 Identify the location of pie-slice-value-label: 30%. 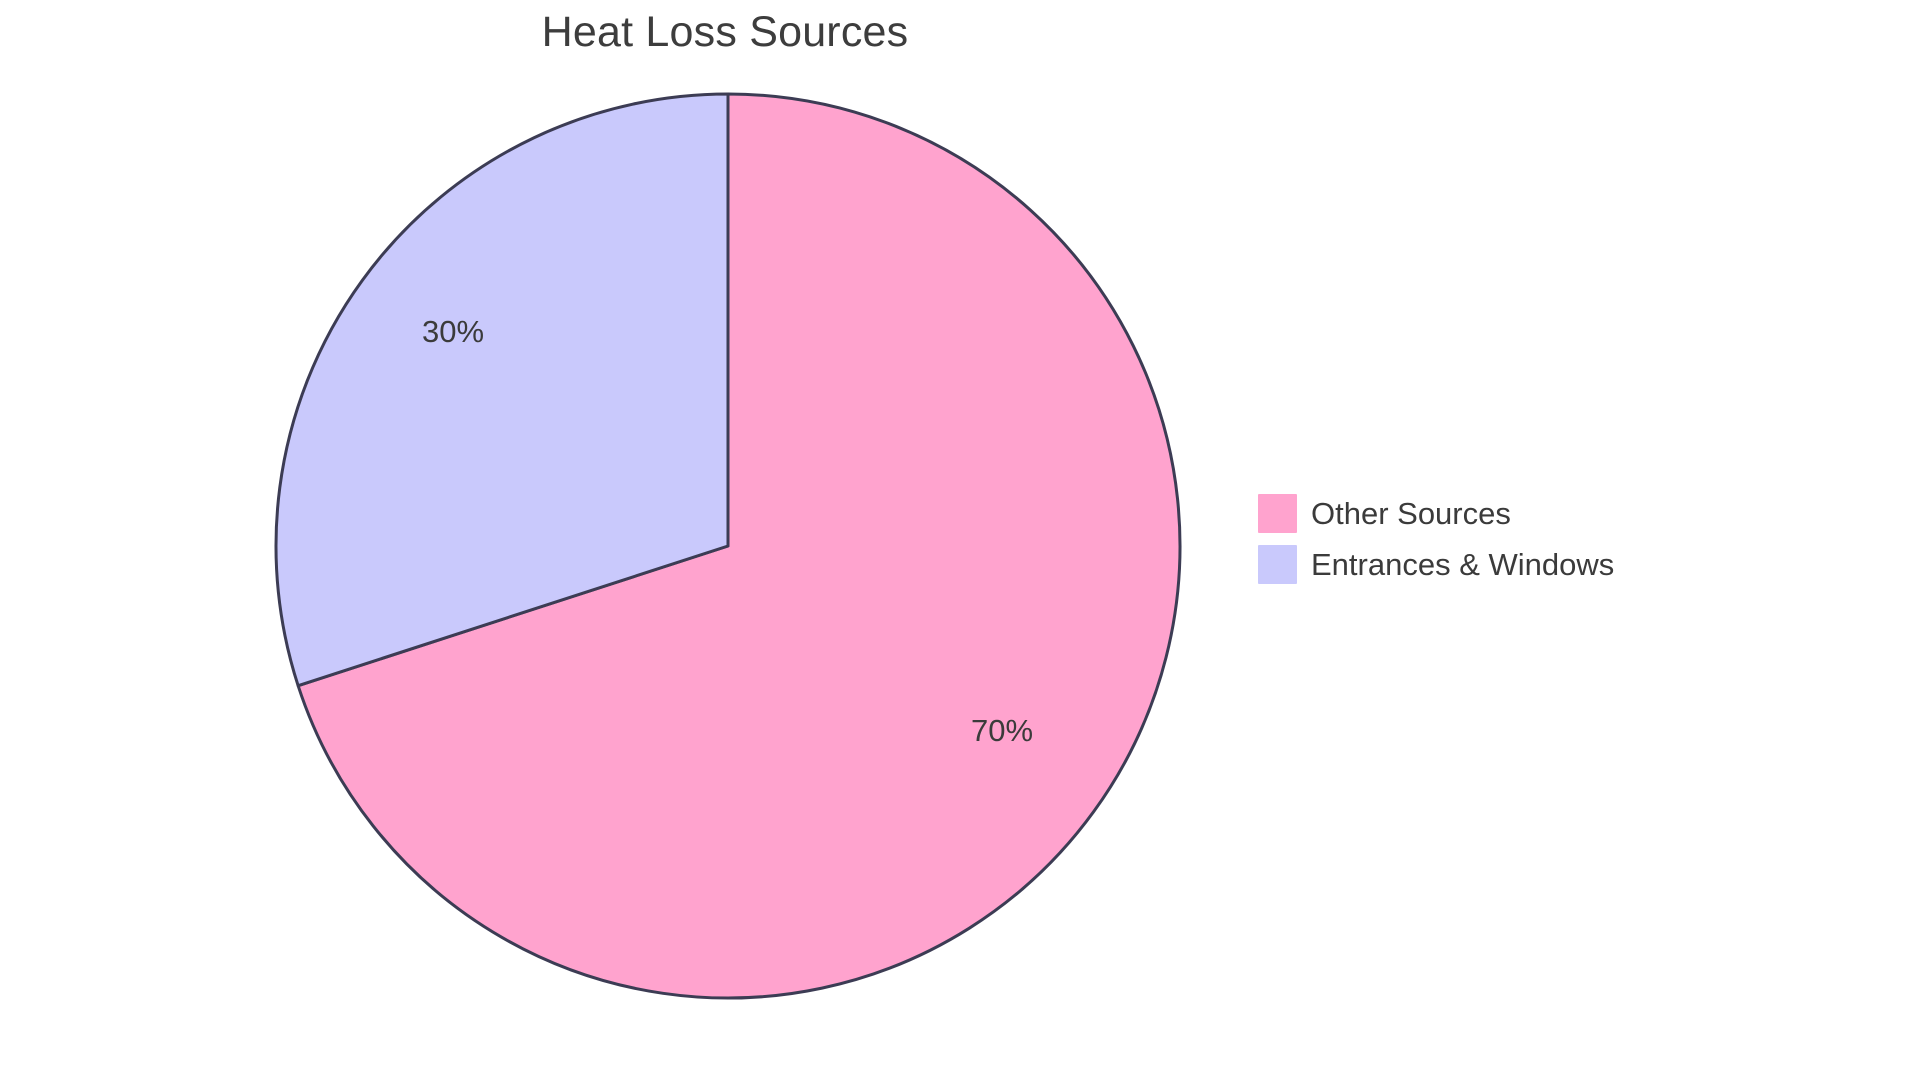
(453, 331).